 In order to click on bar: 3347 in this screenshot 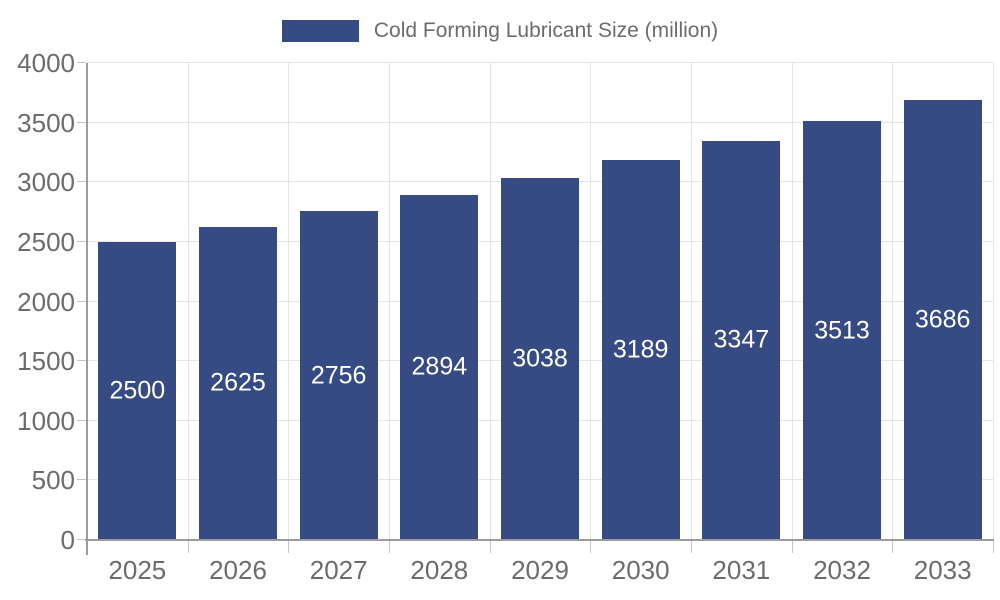, I will do `click(741, 340)`.